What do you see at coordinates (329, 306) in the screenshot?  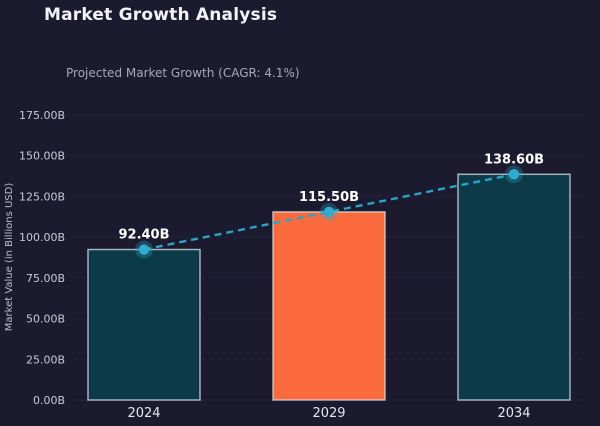 I see `bar-2029` at bounding box center [329, 306].